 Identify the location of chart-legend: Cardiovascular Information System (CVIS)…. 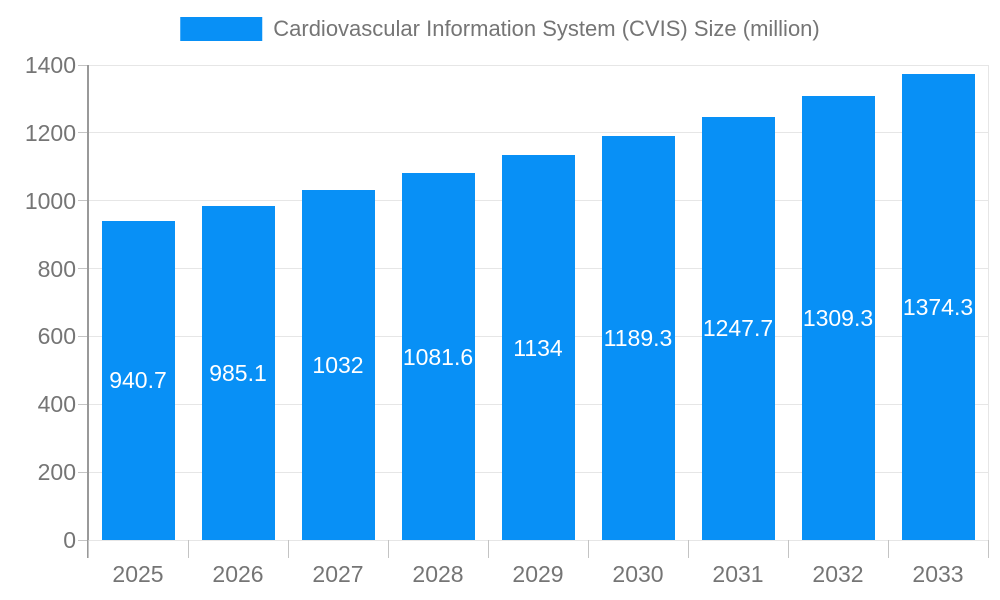
(500, 29).